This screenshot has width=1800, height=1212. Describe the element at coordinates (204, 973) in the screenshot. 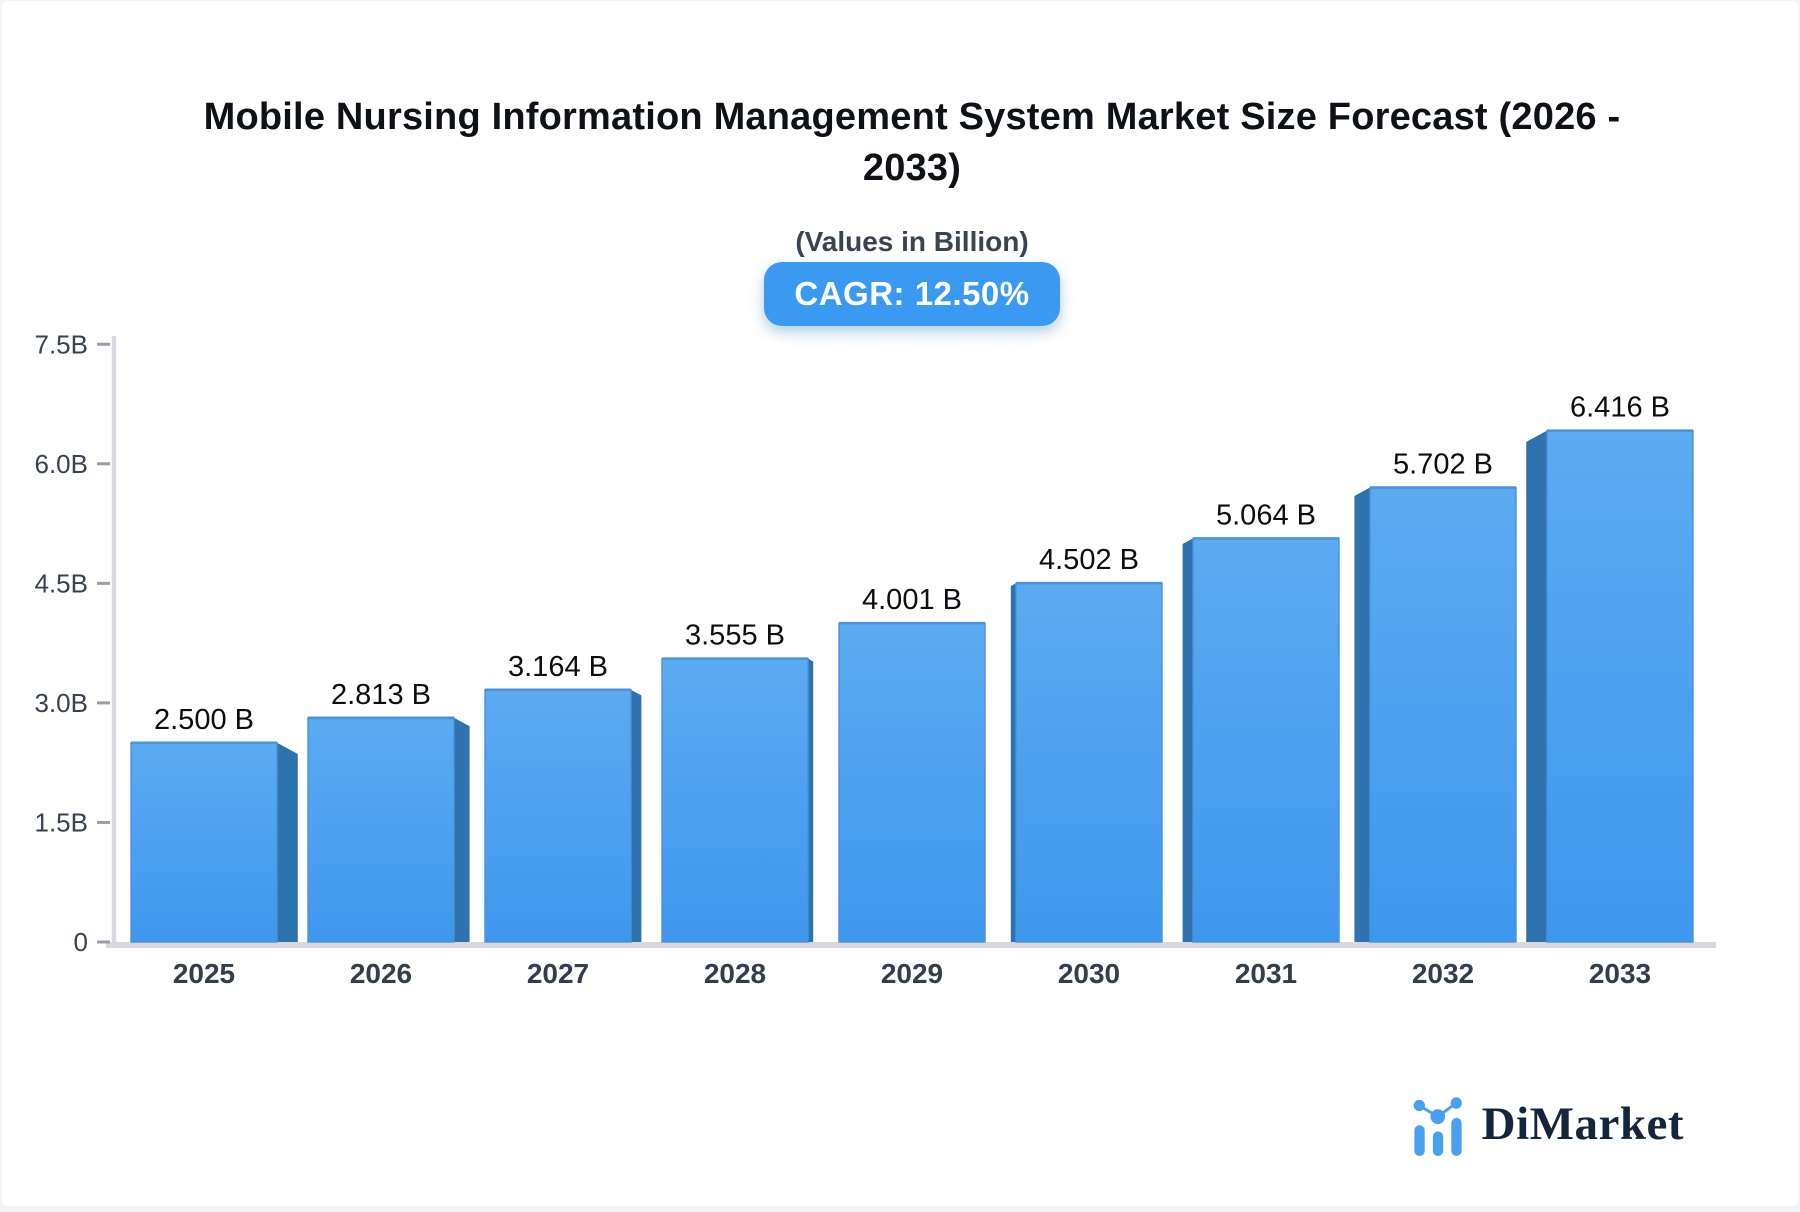

I see `year-label: 2025` at that location.